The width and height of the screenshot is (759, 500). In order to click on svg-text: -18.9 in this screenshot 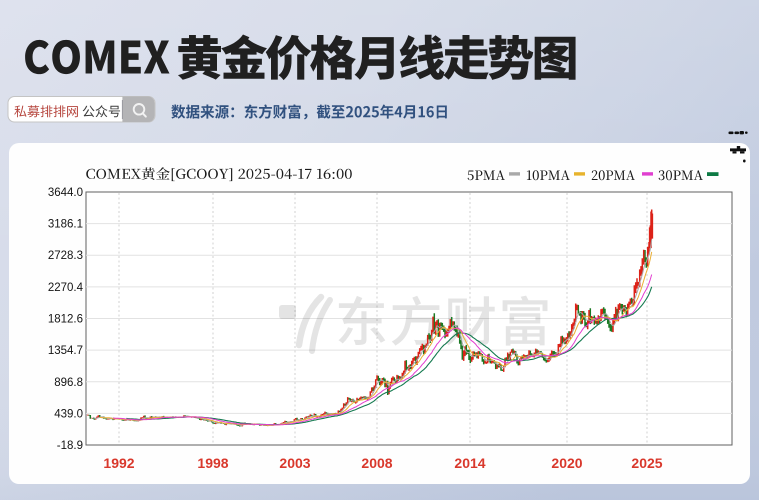, I will do `click(70, 446)`.